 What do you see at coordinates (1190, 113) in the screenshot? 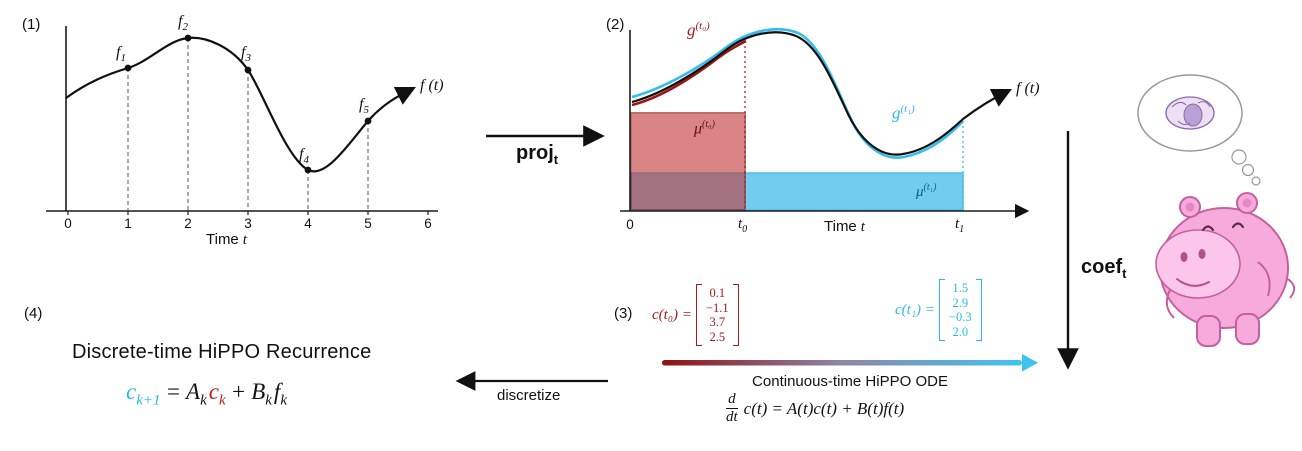
I see `brain-icon` at bounding box center [1190, 113].